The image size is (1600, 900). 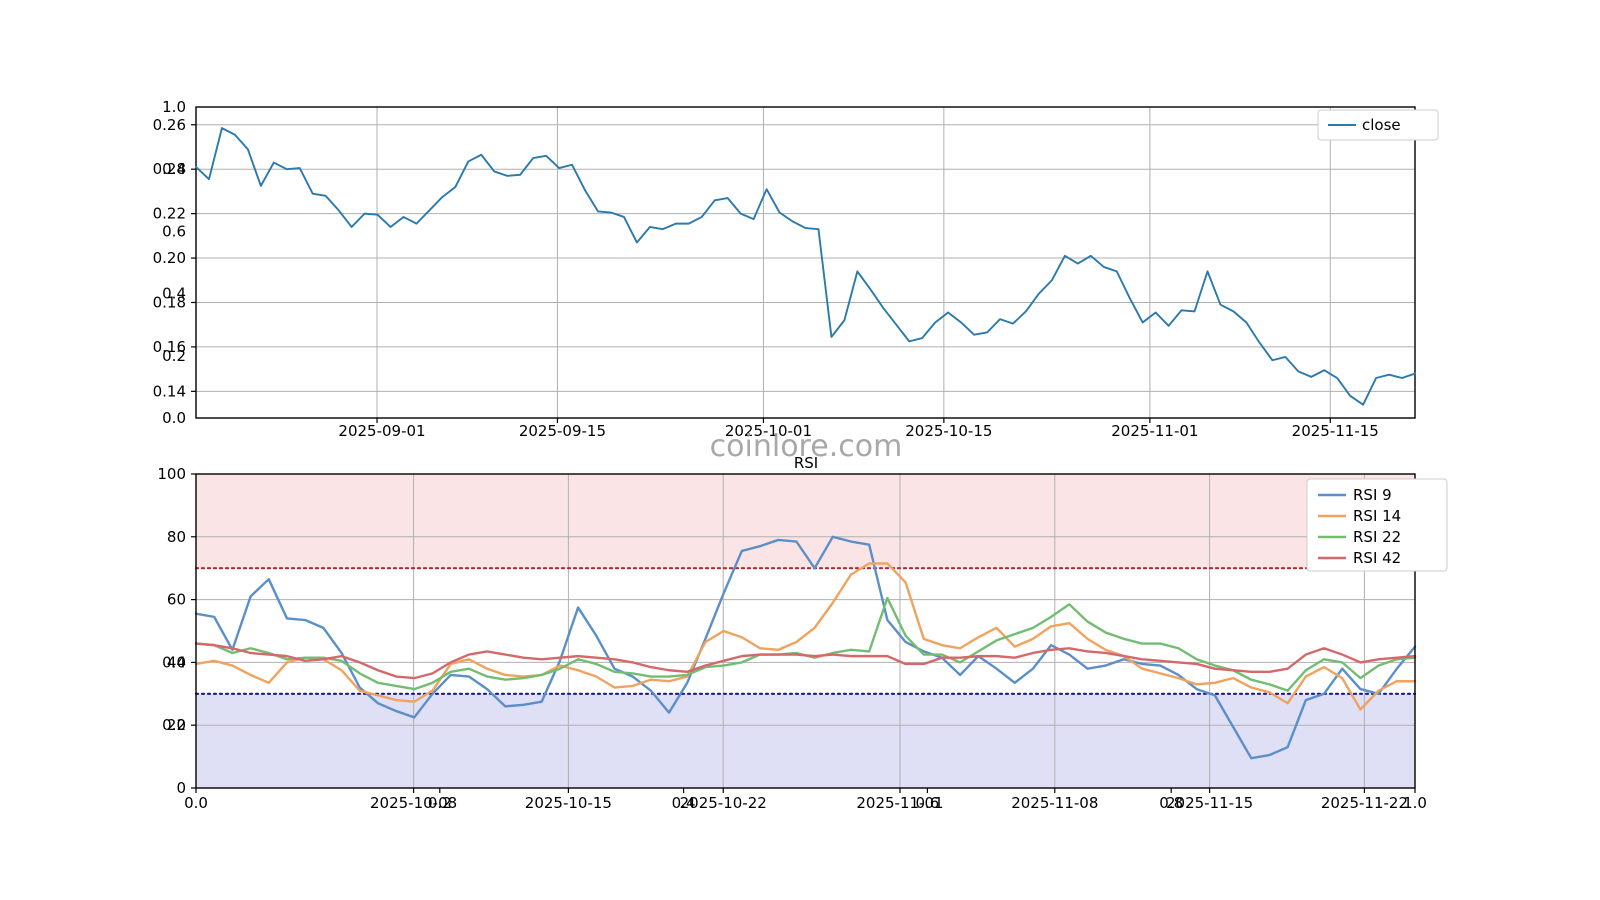 What do you see at coordinates (1377, 516) in the screenshot?
I see `rsi-legend-label-rsi-14: RSI 14` at bounding box center [1377, 516].